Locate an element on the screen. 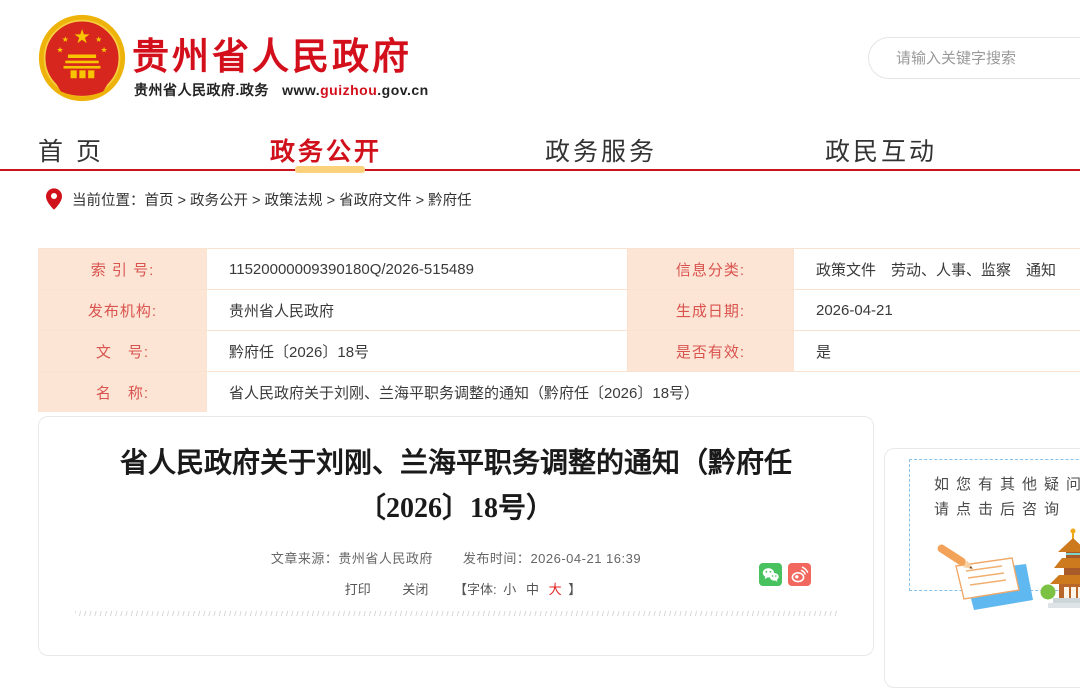 Image resolution: width=1080 pixels, height=688 pixels. site-url-www: www. is located at coordinates (301, 90).